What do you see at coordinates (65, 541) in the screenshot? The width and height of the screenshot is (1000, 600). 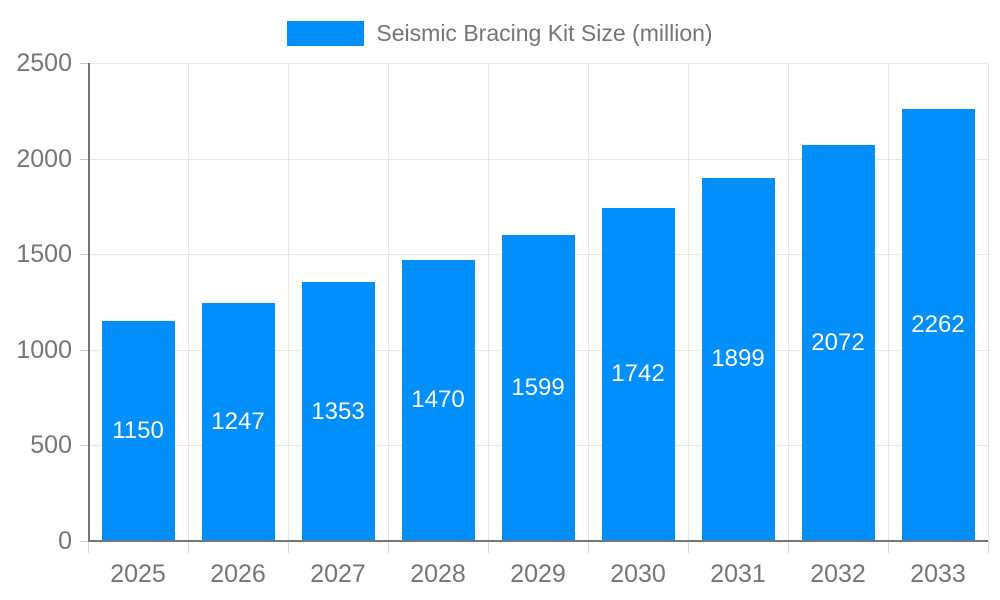 I see `y-axis-label-0: 0` at bounding box center [65, 541].